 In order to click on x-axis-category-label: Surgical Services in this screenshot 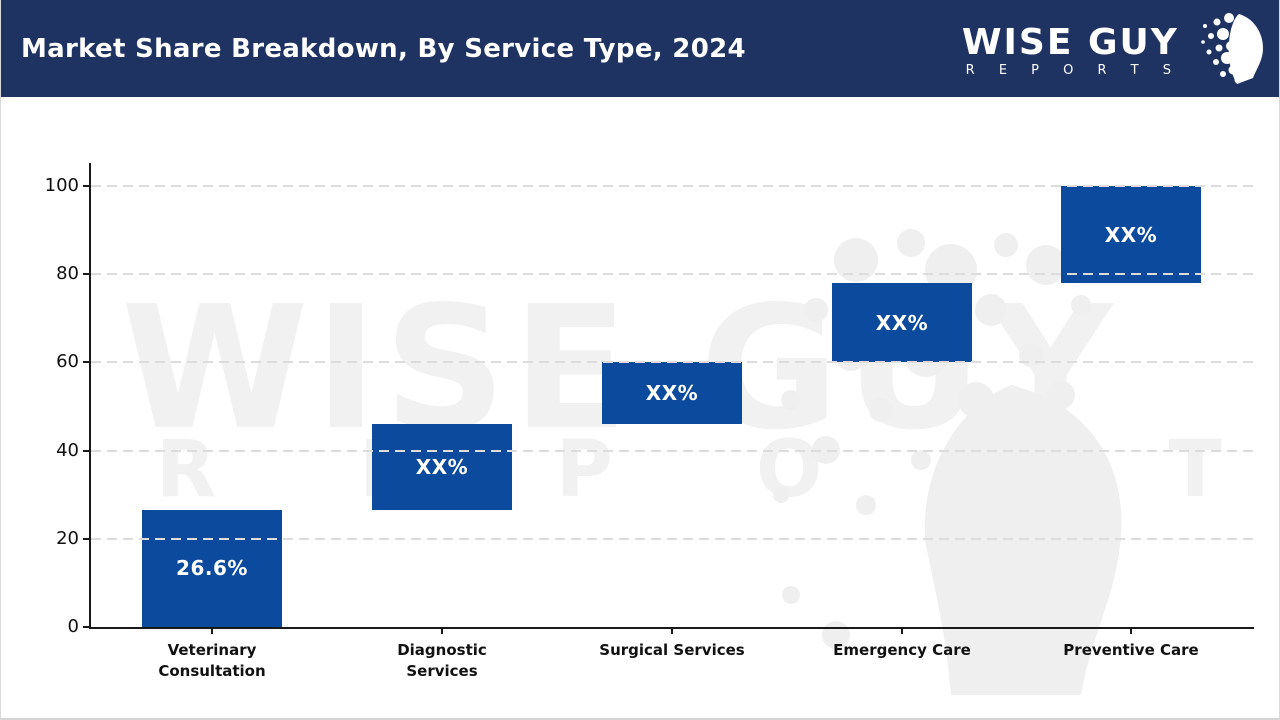, I will do `click(672, 650)`.